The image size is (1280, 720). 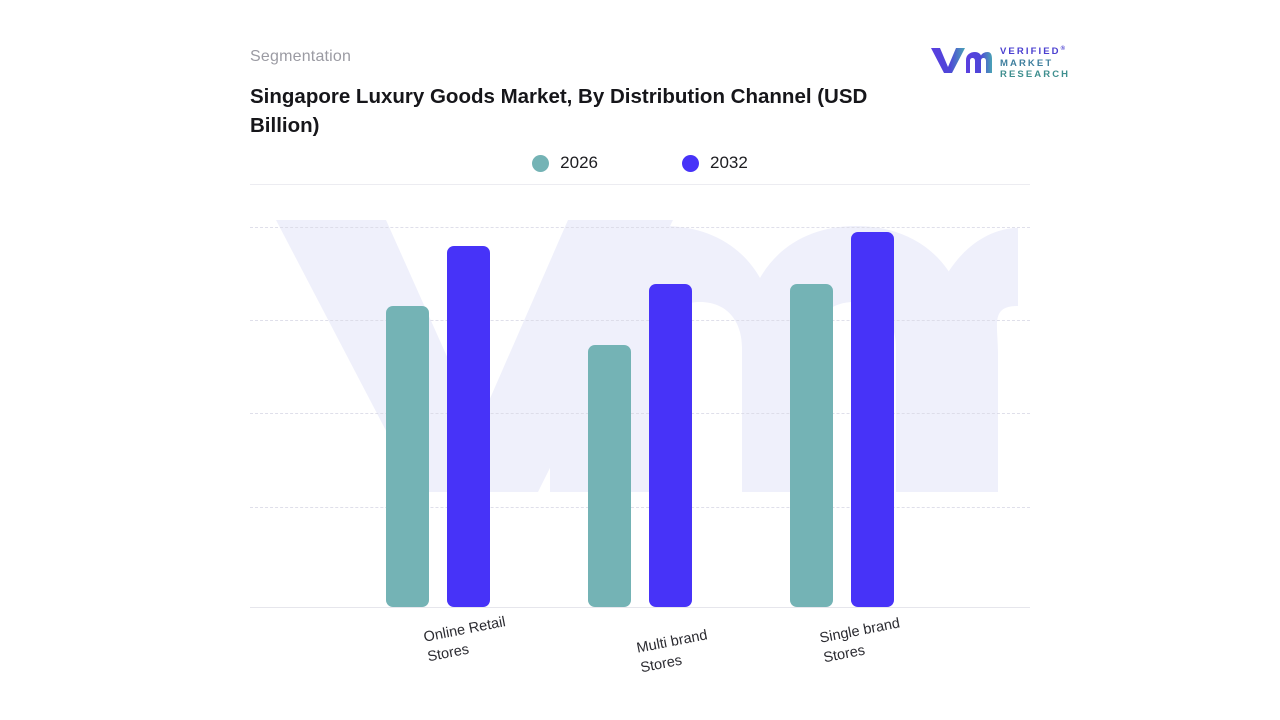 I want to click on x-axis-label-1: Multi brand Stores, so click(x=674, y=651).